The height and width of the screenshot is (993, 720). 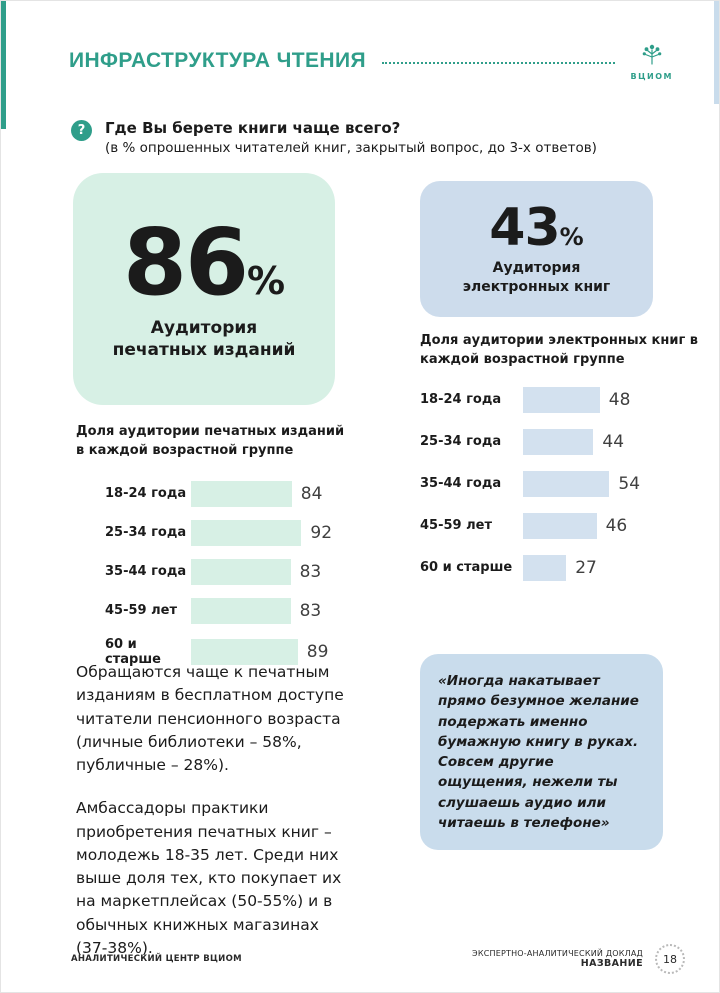 I want to click on ebook-audience-label: Аудитория электронных книг, so click(x=536, y=277).